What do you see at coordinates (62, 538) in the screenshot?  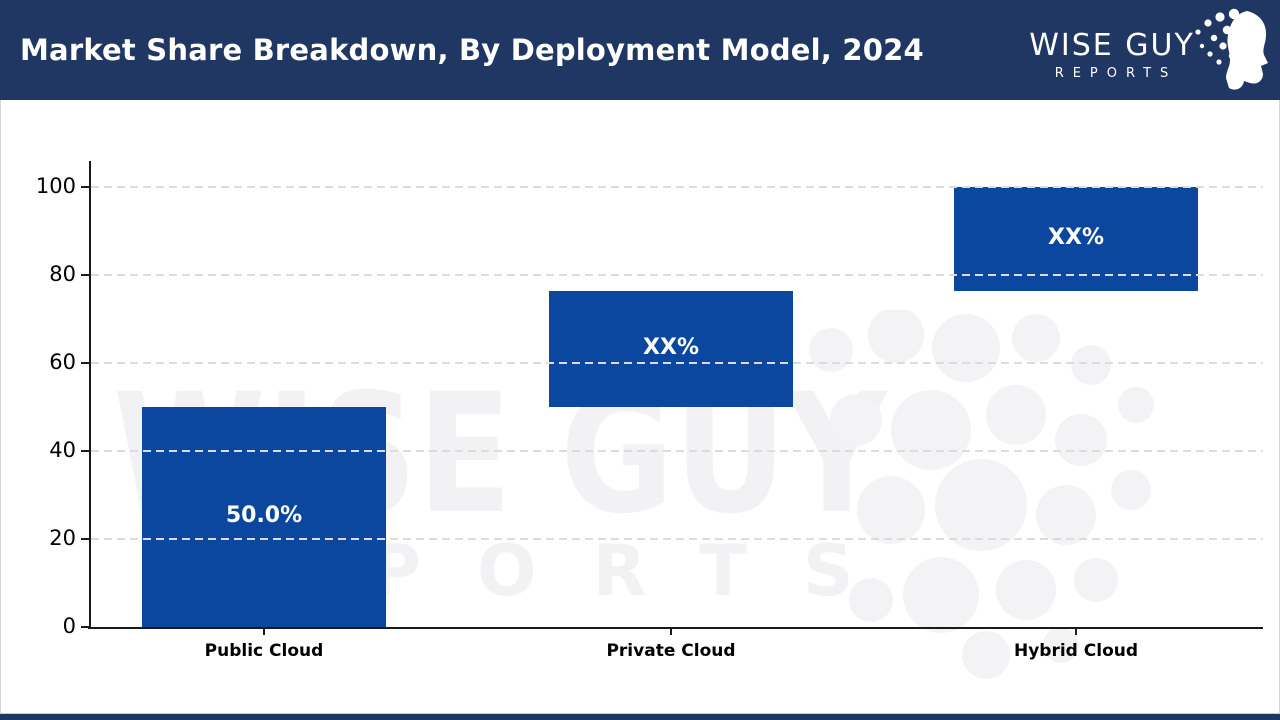 I see `y-tick-label: 20` at bounding box center [62, 538].